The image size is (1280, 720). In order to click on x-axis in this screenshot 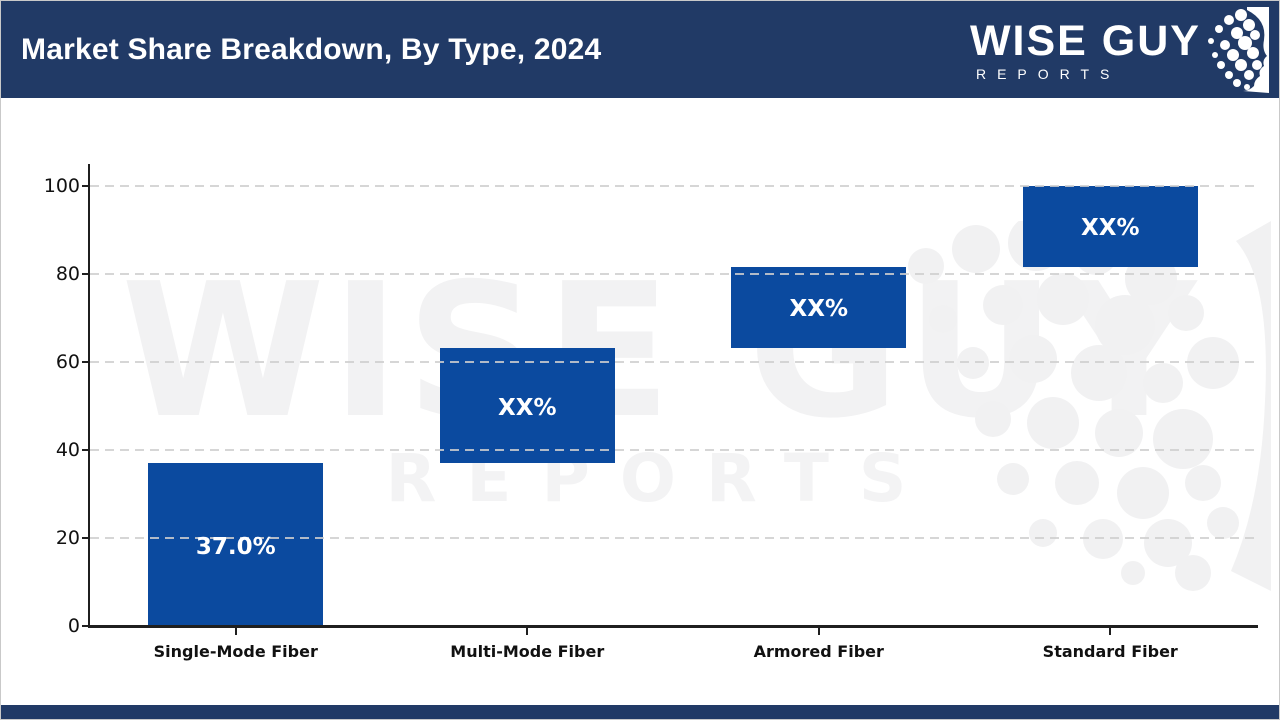, I will do `click(673, 626)`.